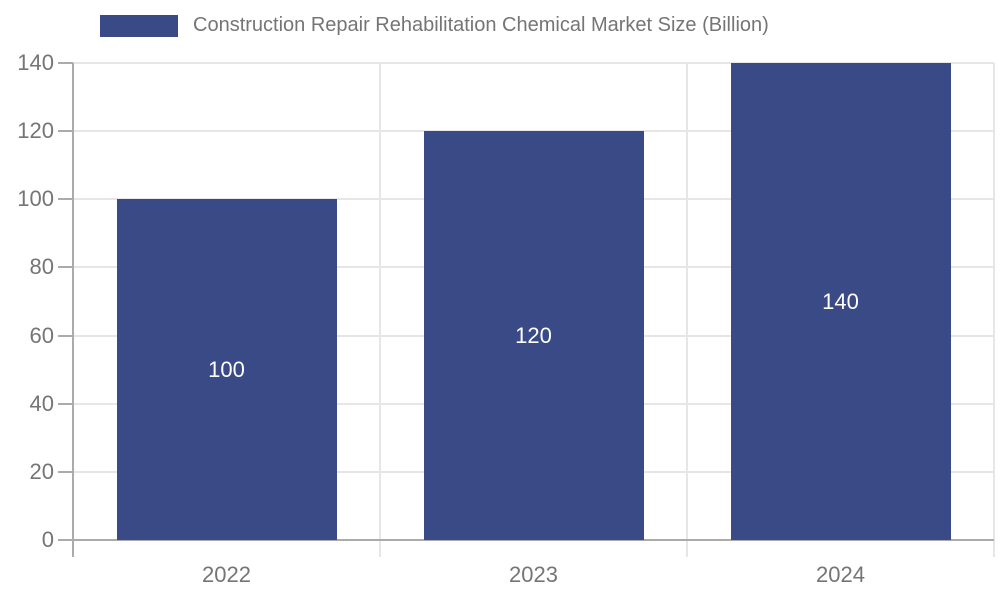 Image resolution: width=1000 pixels, height=600 pixels. Describe the element at coordinates (47, 539) in the screenshot. I see `y-tick-label: 0` at that location.